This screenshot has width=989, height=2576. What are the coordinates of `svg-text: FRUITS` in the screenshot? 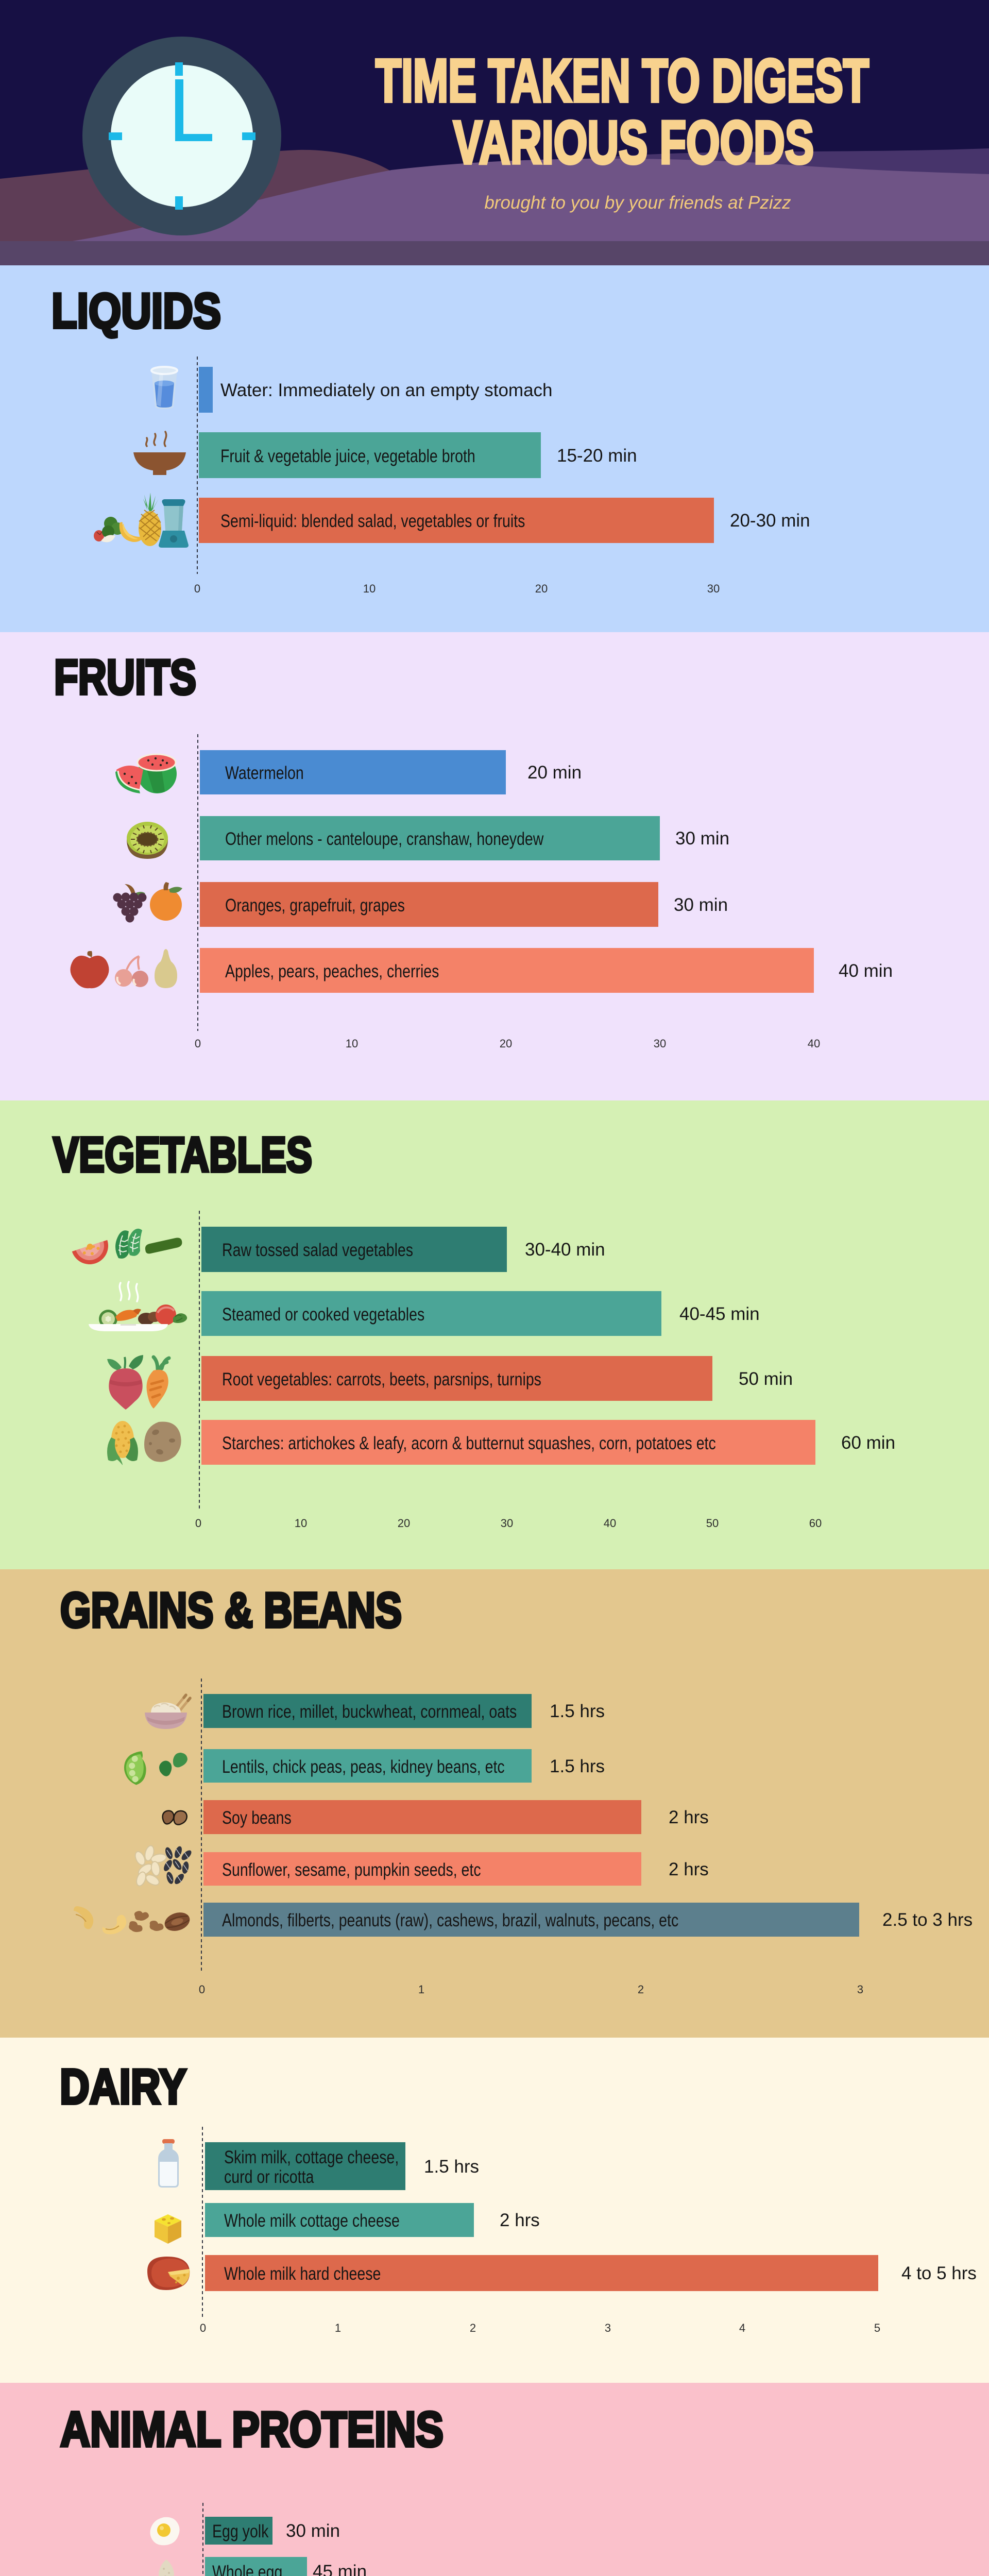 It's located at (125, 677).